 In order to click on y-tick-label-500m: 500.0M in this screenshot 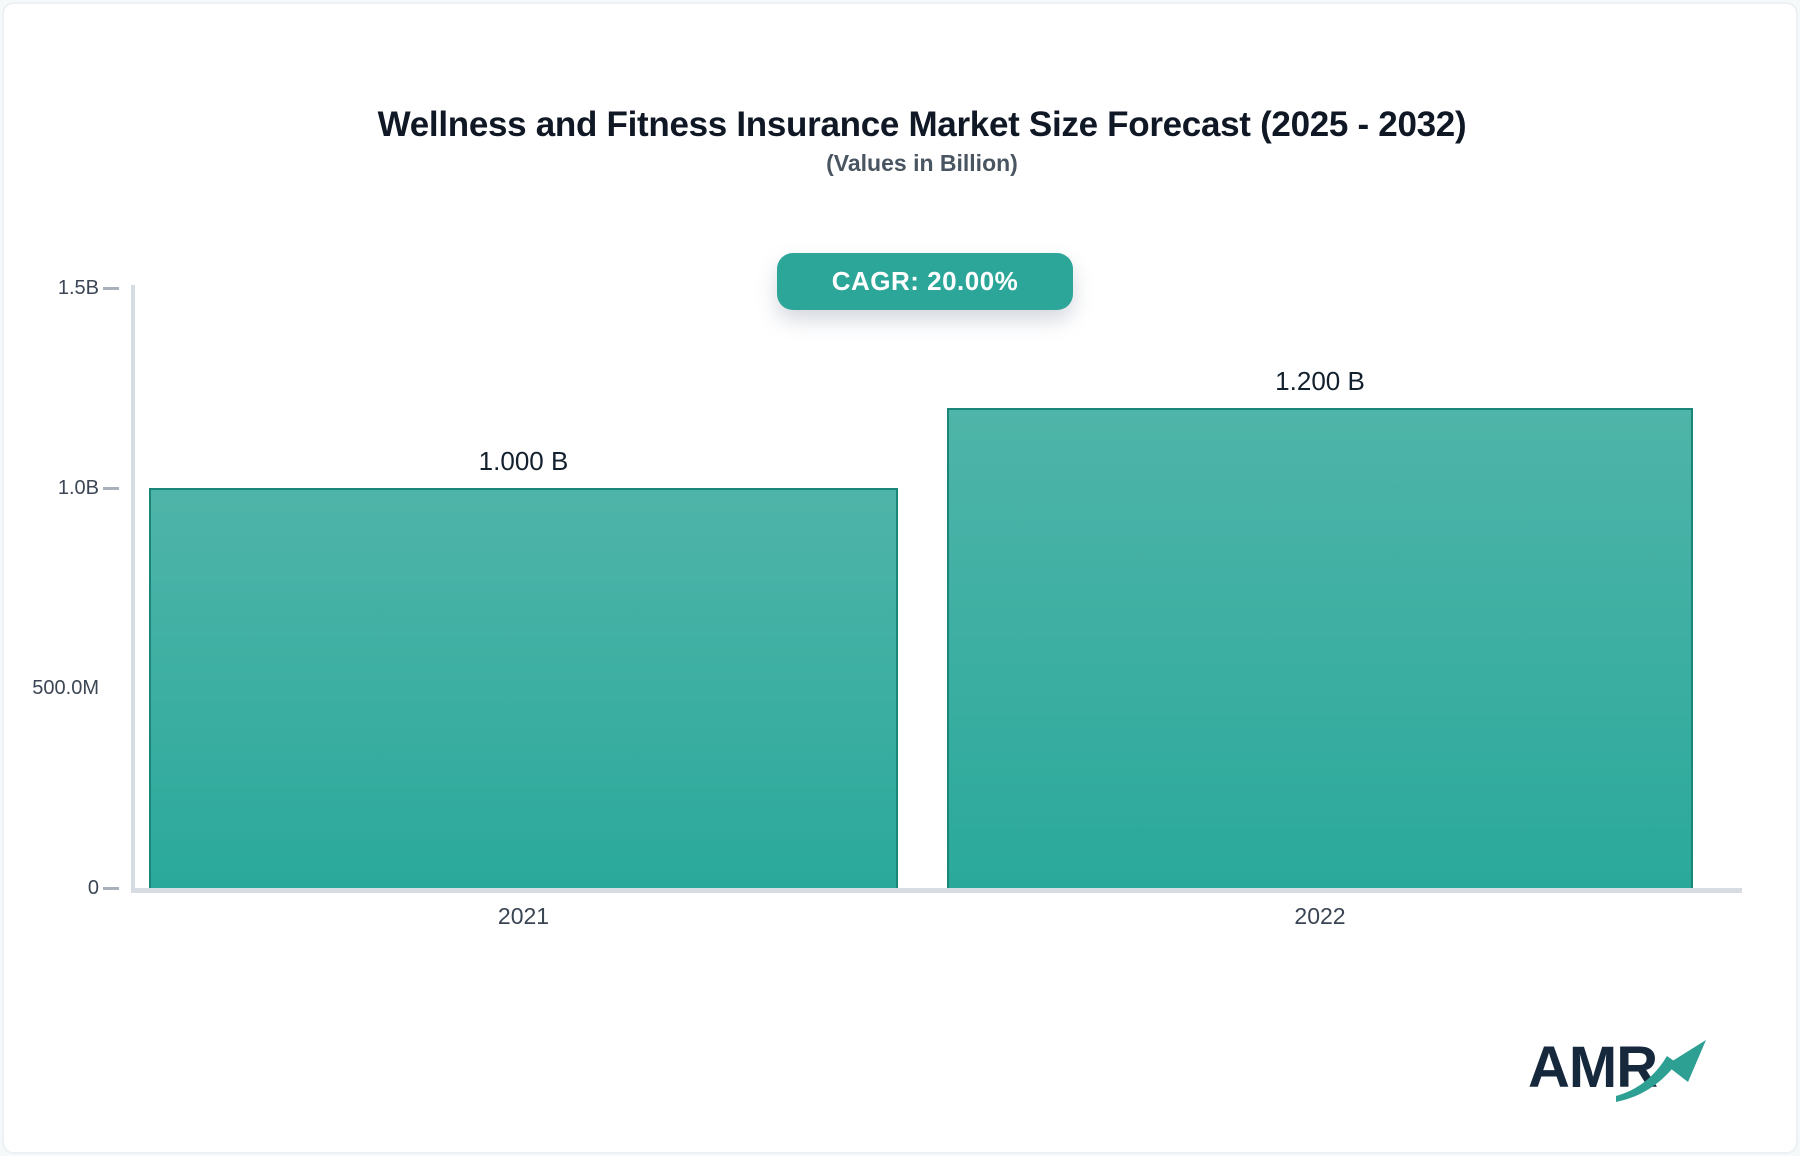, I will do `click(65, 688)`.